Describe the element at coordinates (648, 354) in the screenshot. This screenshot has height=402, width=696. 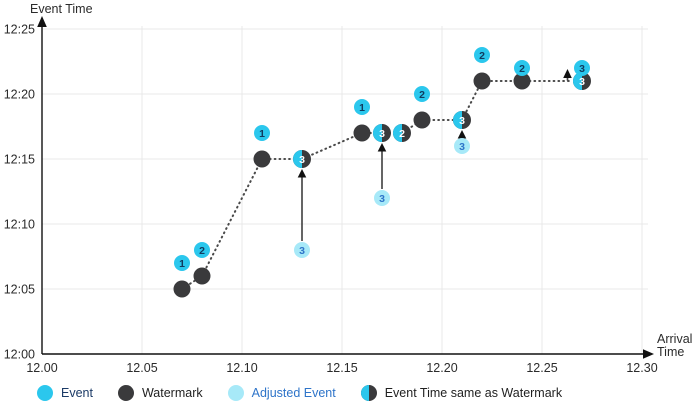
I see `x-axis-arrow-icon` at that location.